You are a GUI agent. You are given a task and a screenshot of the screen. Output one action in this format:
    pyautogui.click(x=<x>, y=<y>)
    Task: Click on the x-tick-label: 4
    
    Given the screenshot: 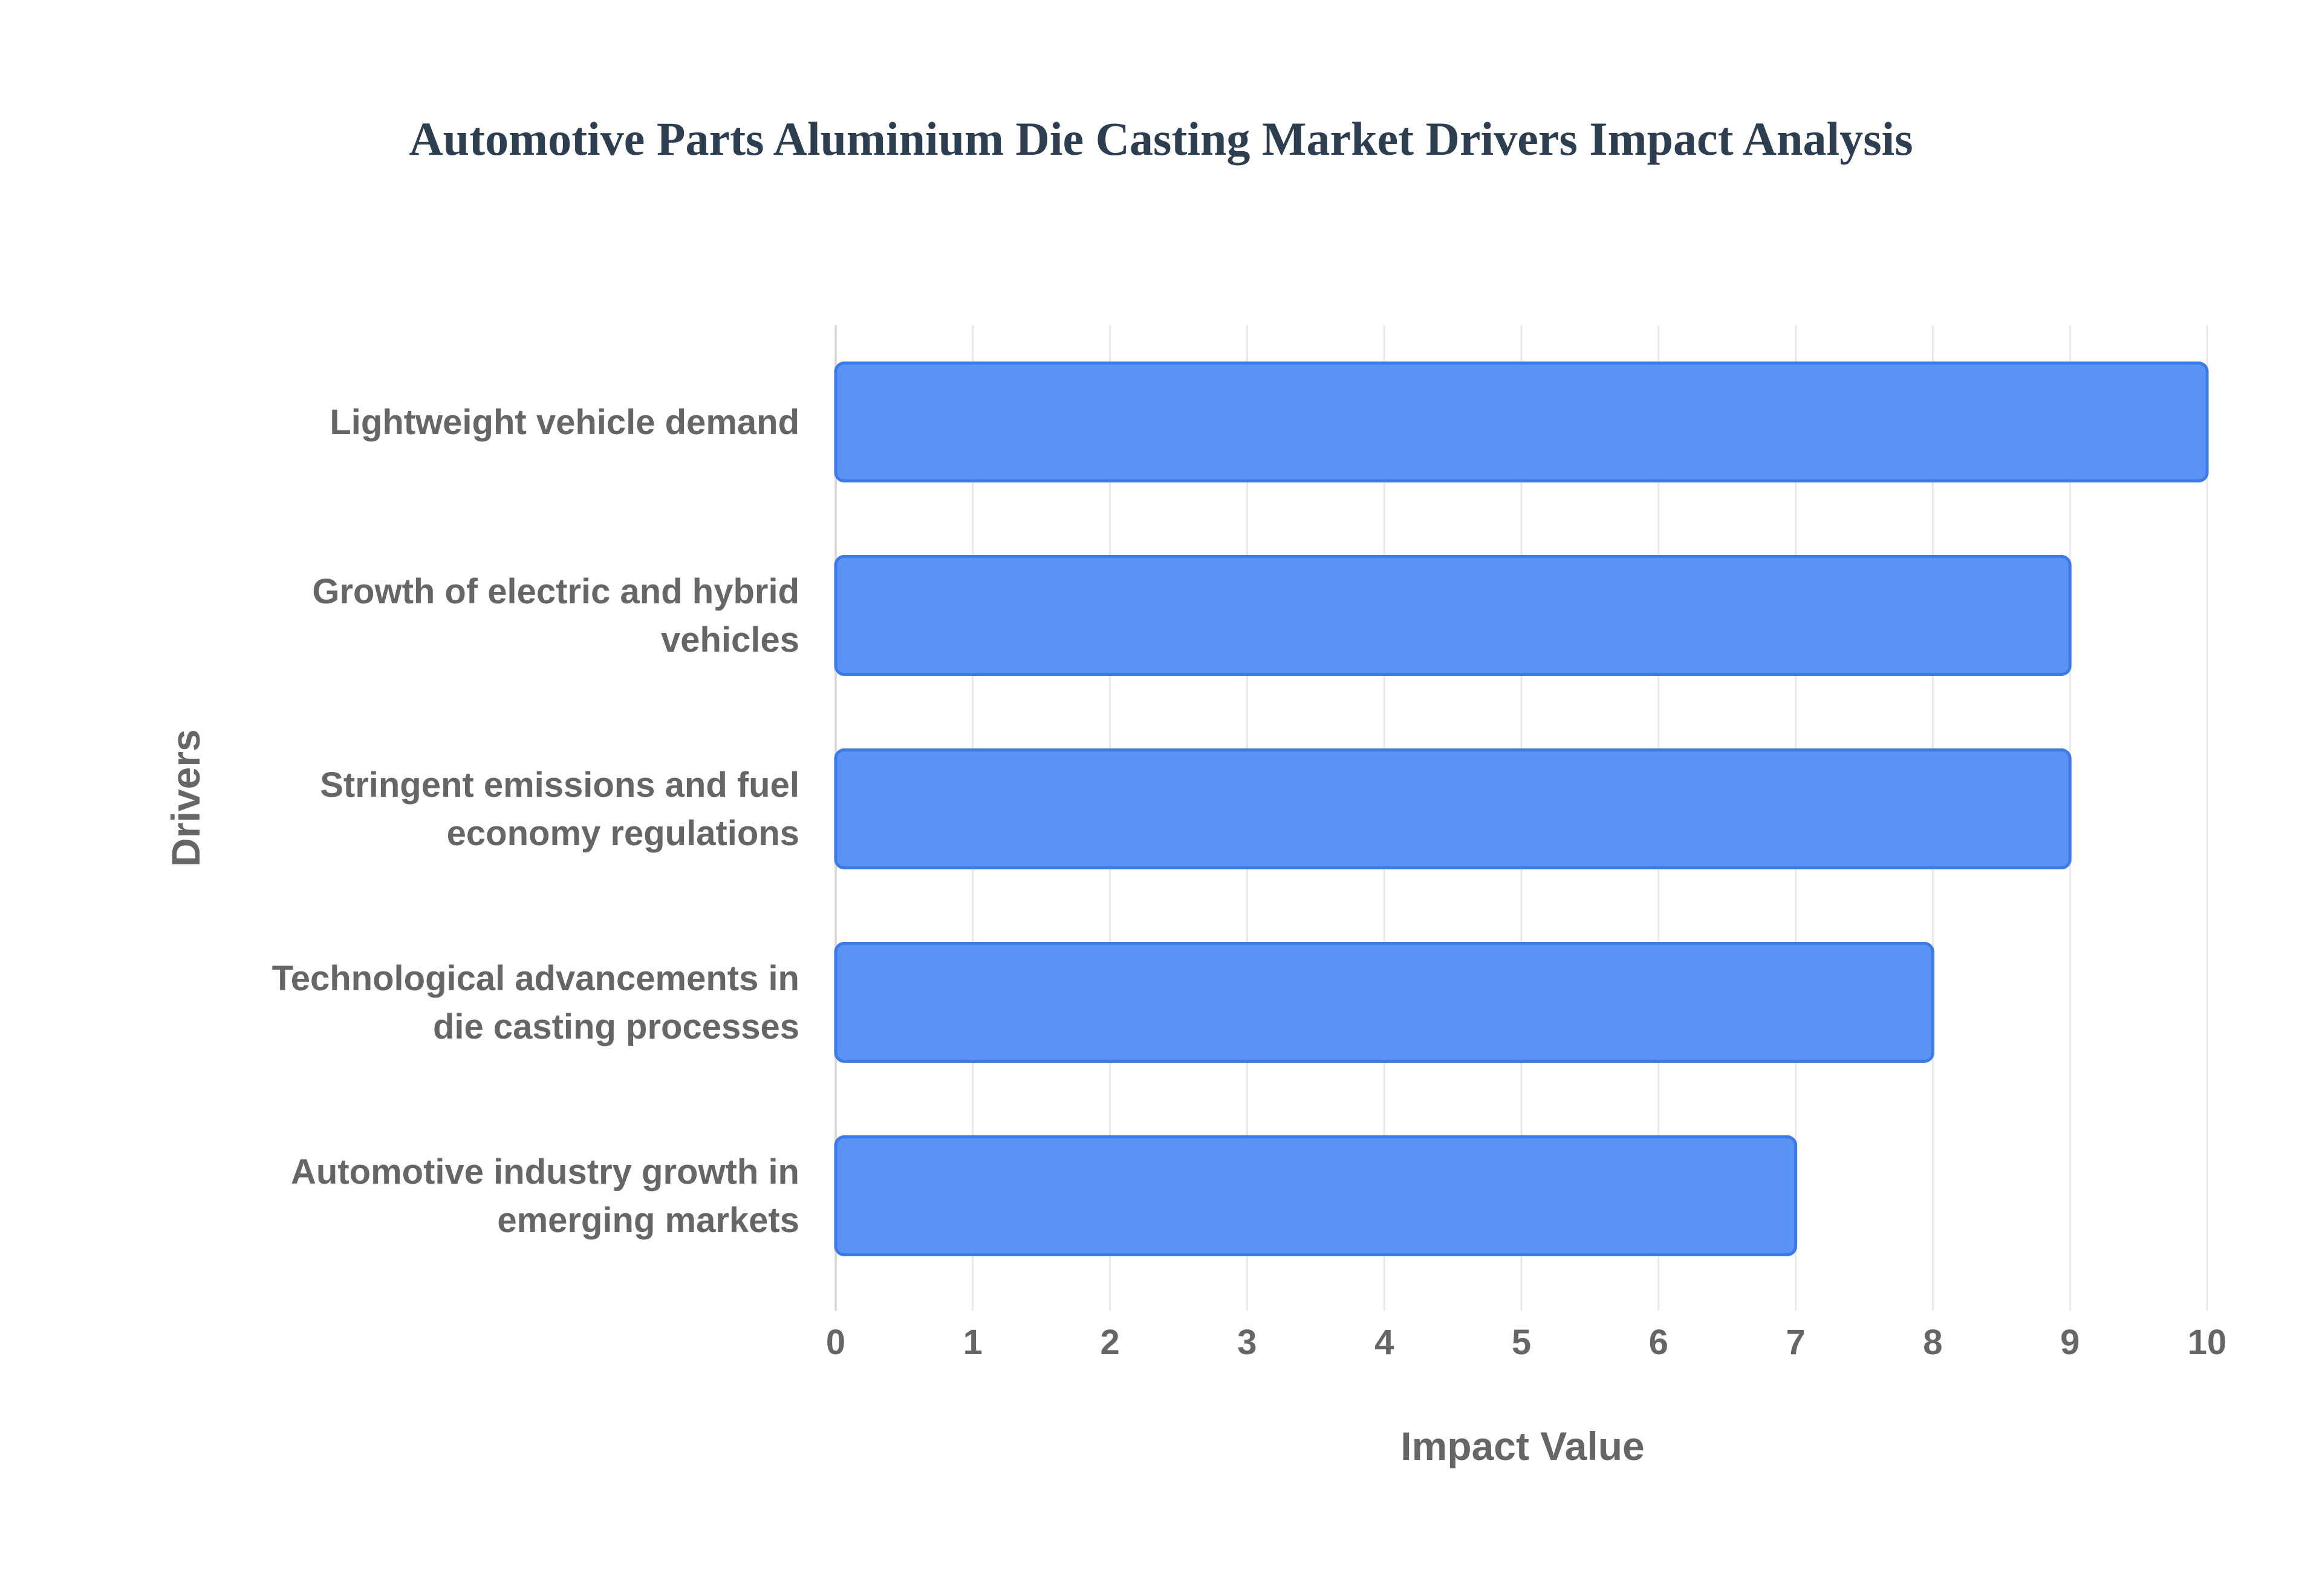 What is the action you would take?
    pyautogui.click(x=1384, y=1342)
    